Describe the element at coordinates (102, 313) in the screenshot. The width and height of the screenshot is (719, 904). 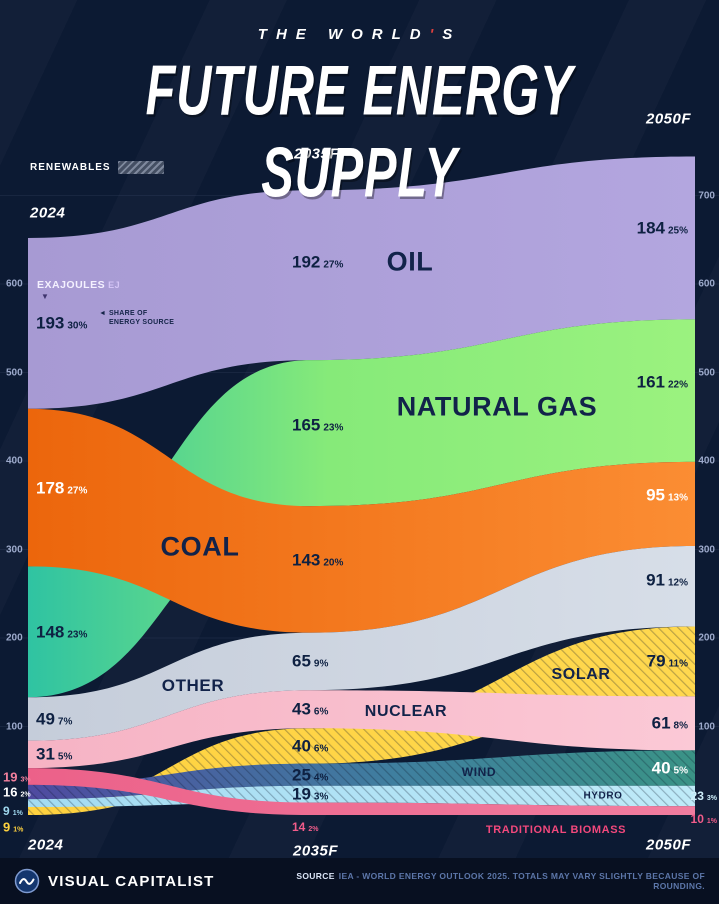
I see `left-arrow-icon: ◄` at that location.